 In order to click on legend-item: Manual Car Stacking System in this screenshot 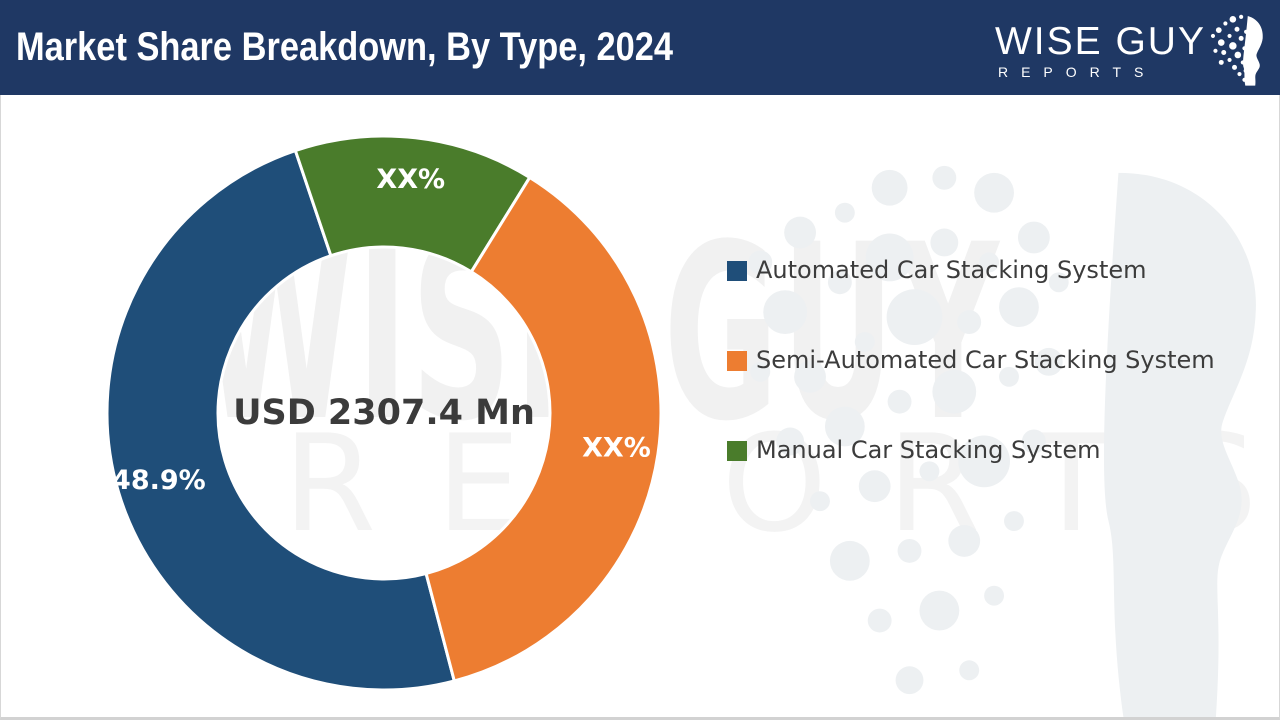, I will do `click(971, 450)`.